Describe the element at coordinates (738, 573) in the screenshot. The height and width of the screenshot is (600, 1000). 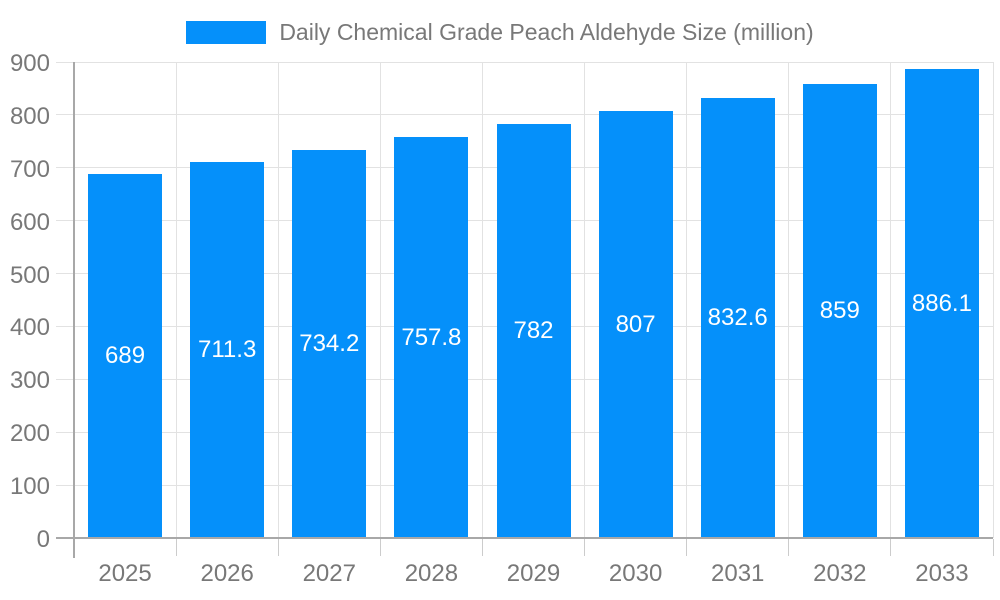
I see `x-axis-label: 2031` at that location.